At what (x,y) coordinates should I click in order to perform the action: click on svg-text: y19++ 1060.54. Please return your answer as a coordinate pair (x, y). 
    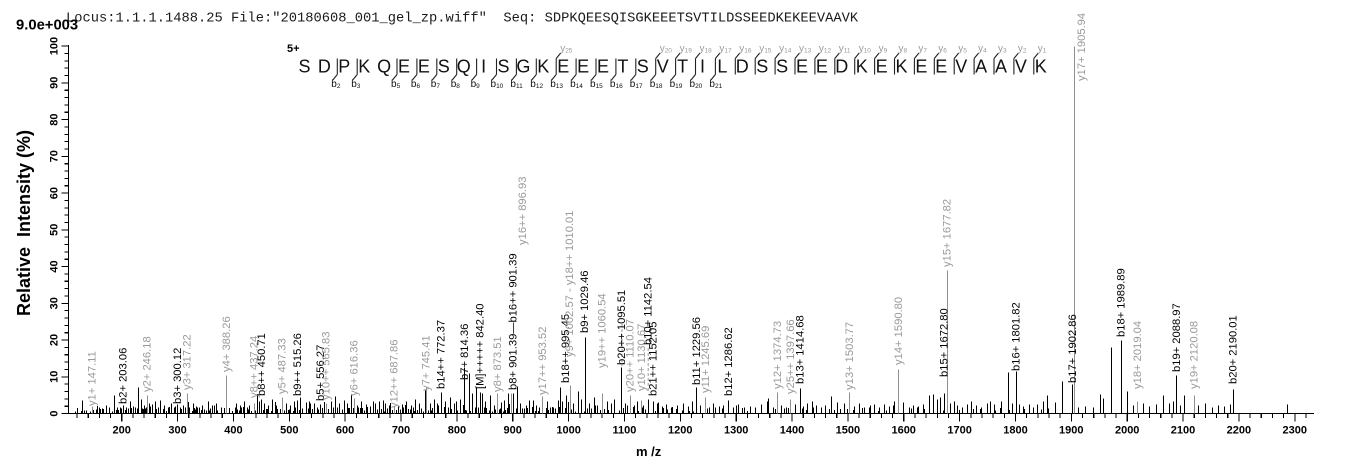
    Looking at the image, I should click on (603, 330).